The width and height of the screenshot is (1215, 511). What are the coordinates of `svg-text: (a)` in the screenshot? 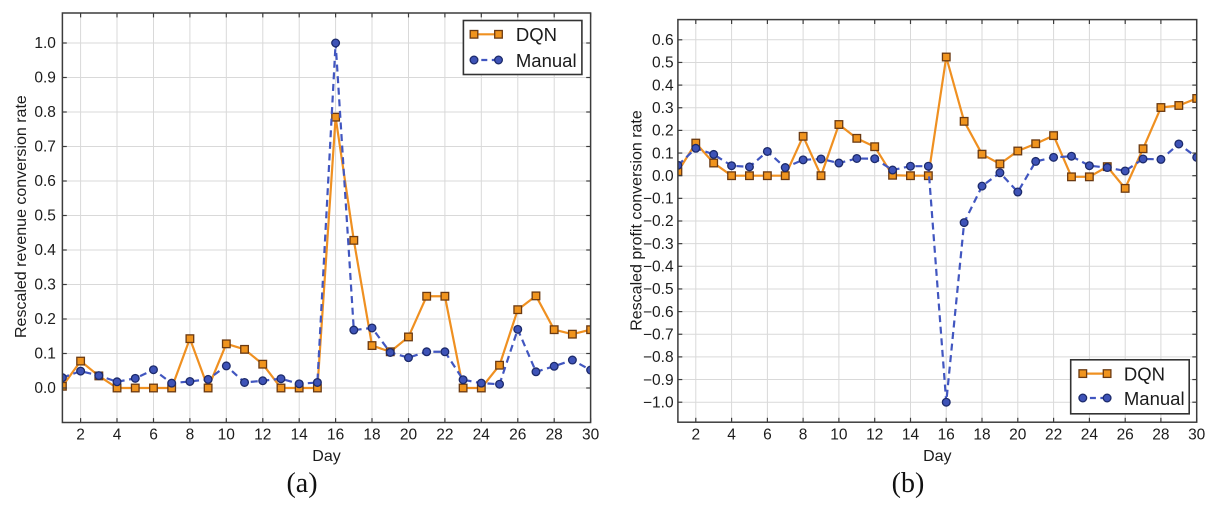 It's located at (301, 483).